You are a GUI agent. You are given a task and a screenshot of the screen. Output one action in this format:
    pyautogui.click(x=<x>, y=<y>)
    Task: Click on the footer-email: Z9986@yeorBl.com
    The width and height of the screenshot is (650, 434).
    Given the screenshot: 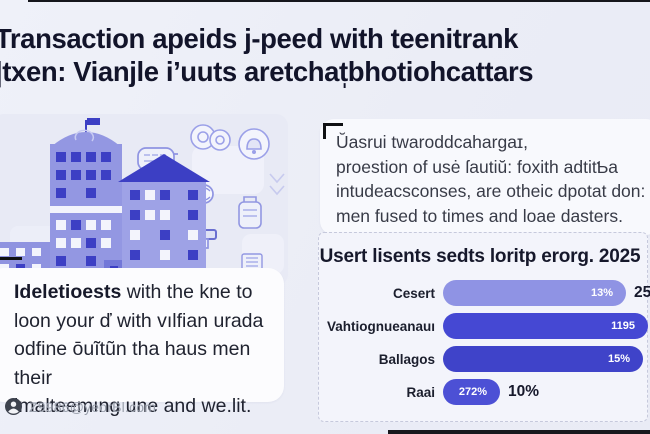 What is the action you would take?
    pyautogui.click(x=93, y=406)
    